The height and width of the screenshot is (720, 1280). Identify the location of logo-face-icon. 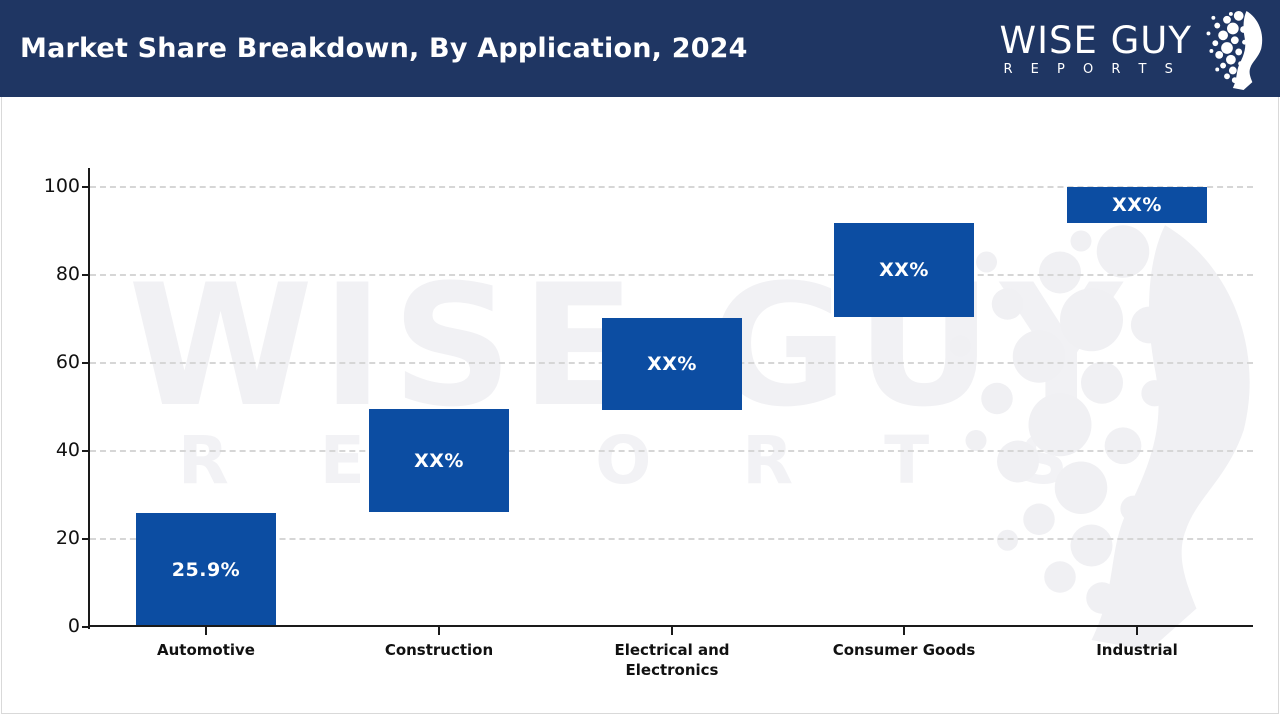
(1234, 50).